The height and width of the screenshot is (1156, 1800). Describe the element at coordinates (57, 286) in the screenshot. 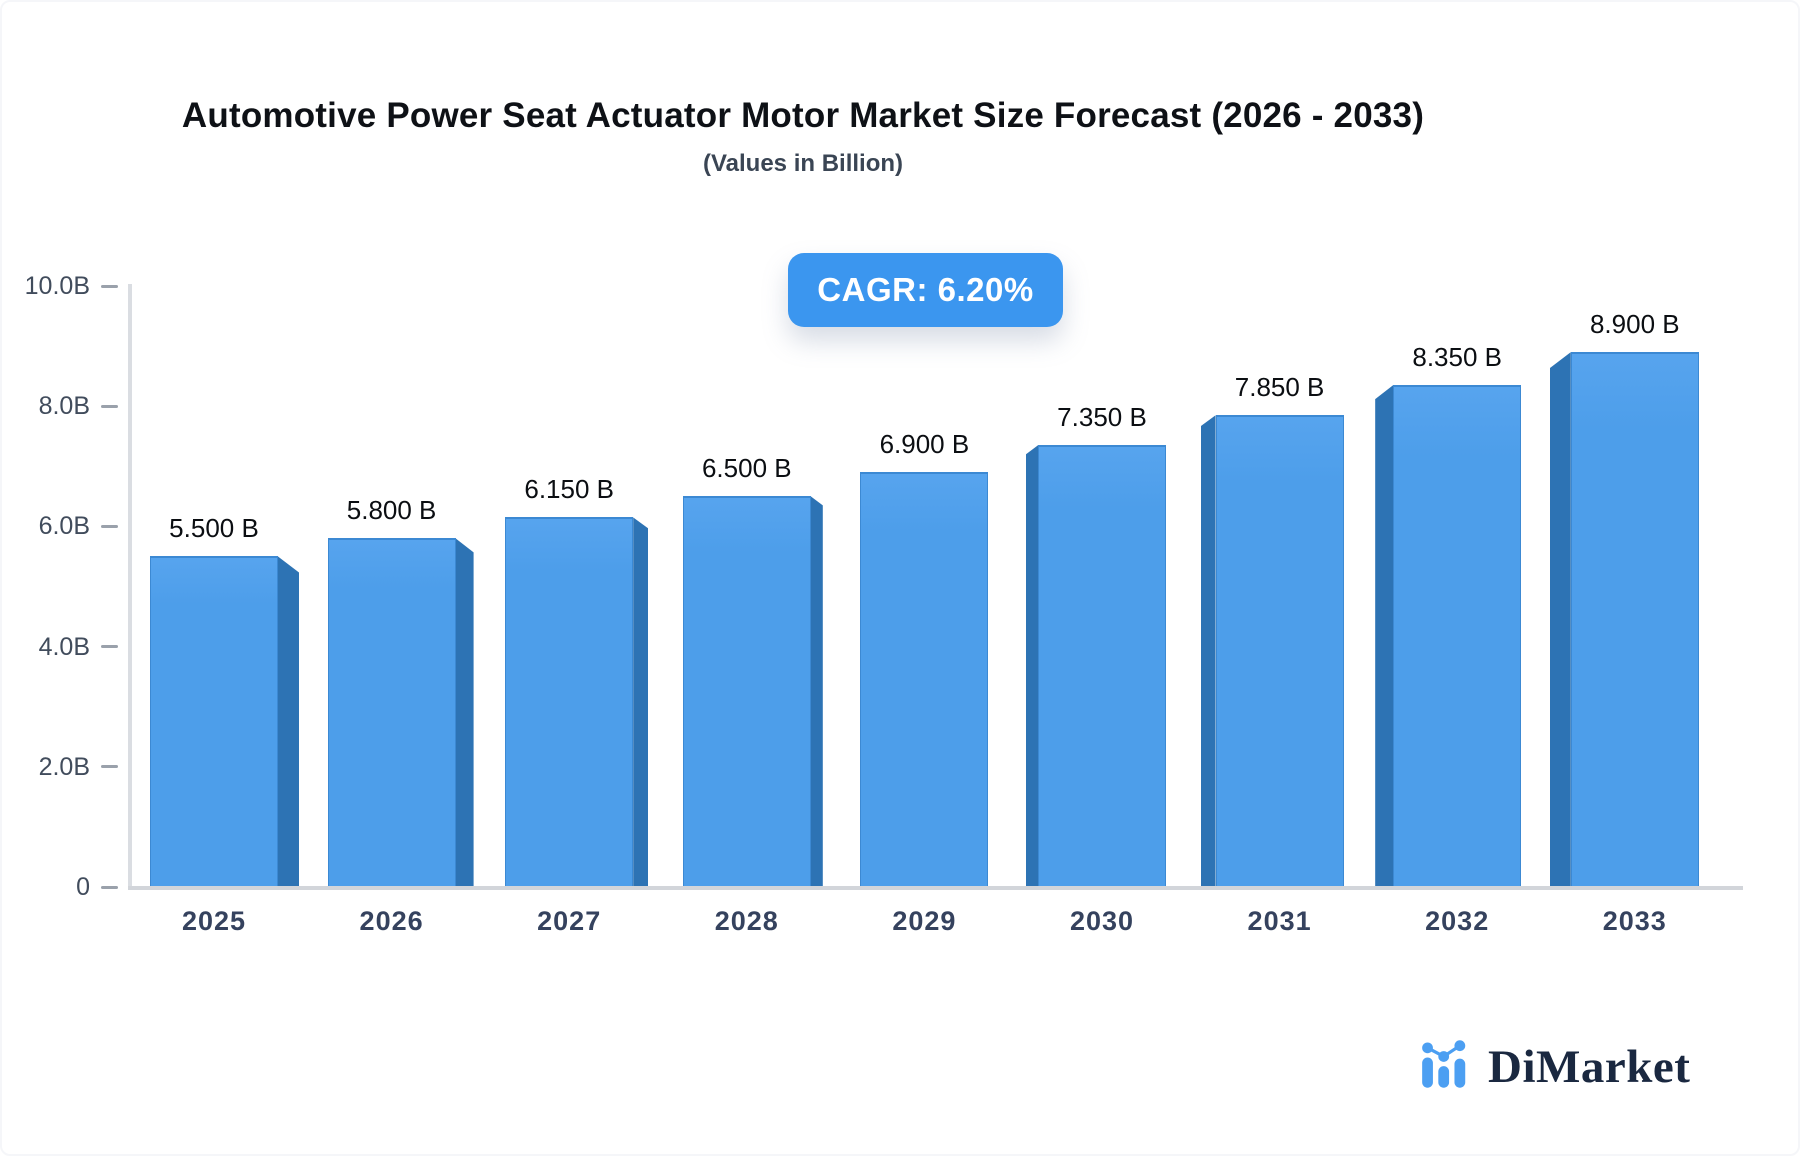

I see `y-axis-label: 10.0B` at that location.